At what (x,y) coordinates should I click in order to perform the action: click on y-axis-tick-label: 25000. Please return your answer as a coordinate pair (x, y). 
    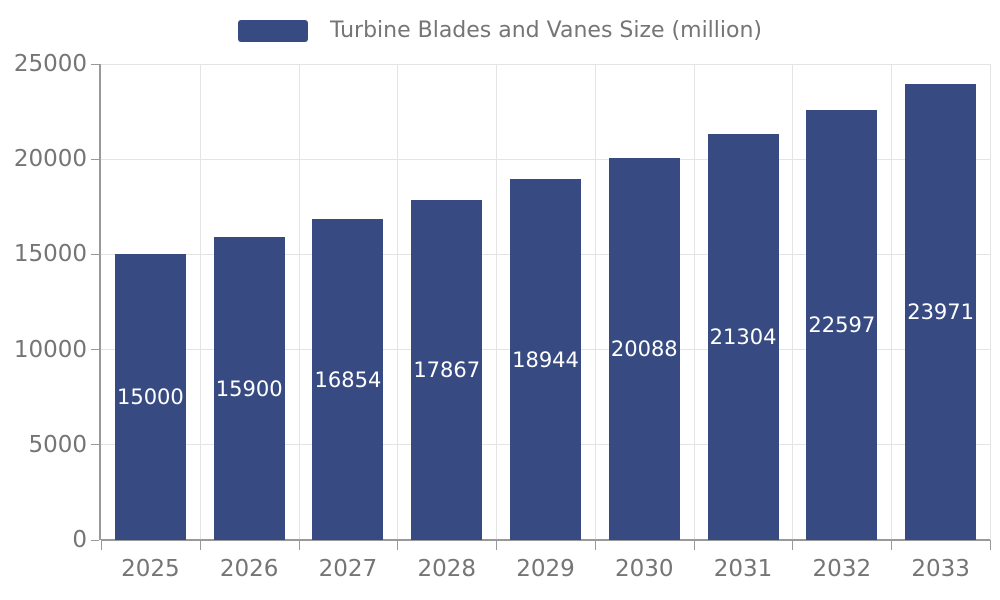
    Looking at the image, I should click on (50, 64).